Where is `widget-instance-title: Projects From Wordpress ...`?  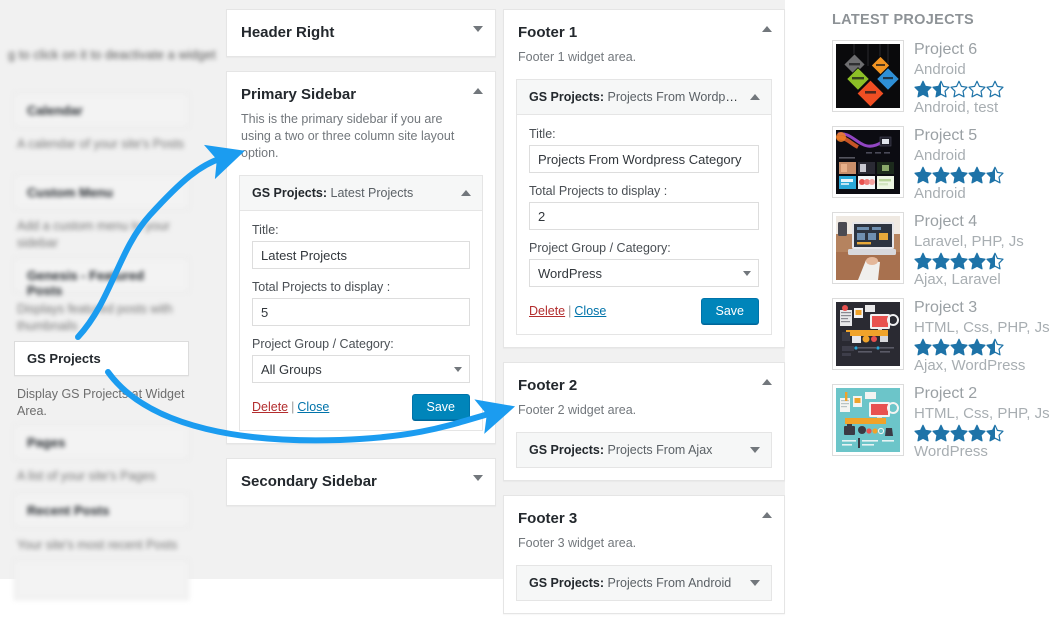 widget-instance-title: Projects From Wordpress ... is located at coordinates (685, 97).